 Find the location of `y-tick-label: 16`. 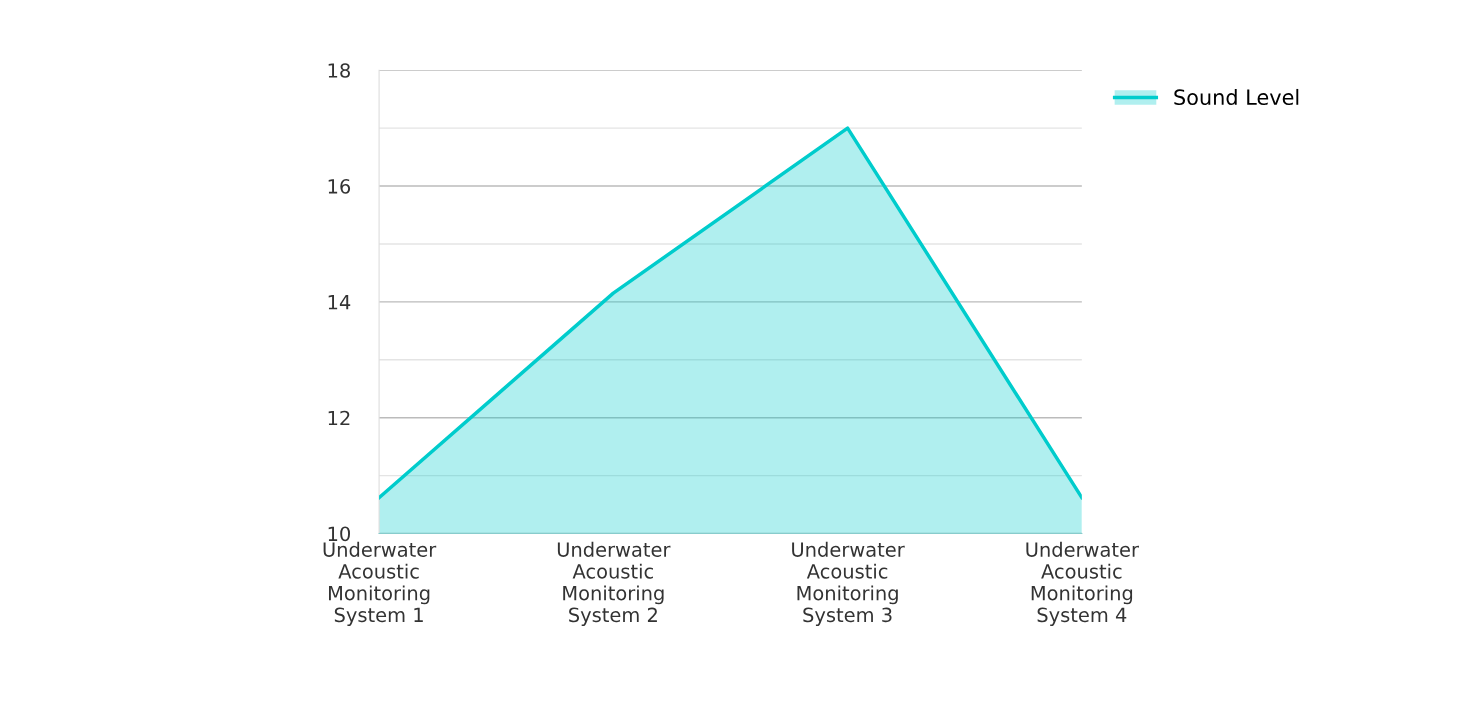

y-tick-label: 16 is located at coordinates (339, 186).